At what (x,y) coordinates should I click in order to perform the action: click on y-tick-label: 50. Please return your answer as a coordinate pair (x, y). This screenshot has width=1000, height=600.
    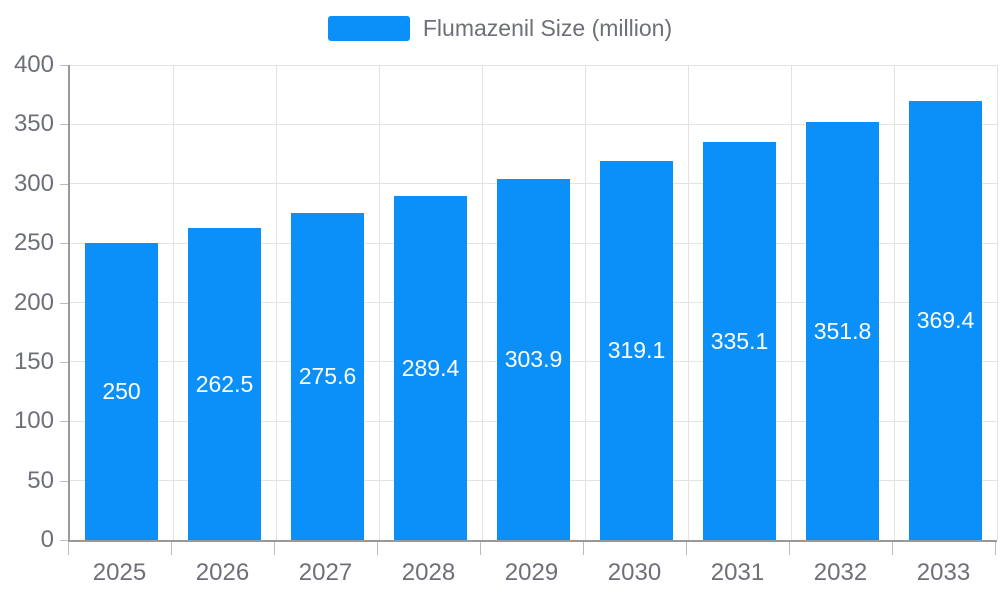
    Looking at the image, I should click on (40, 480).